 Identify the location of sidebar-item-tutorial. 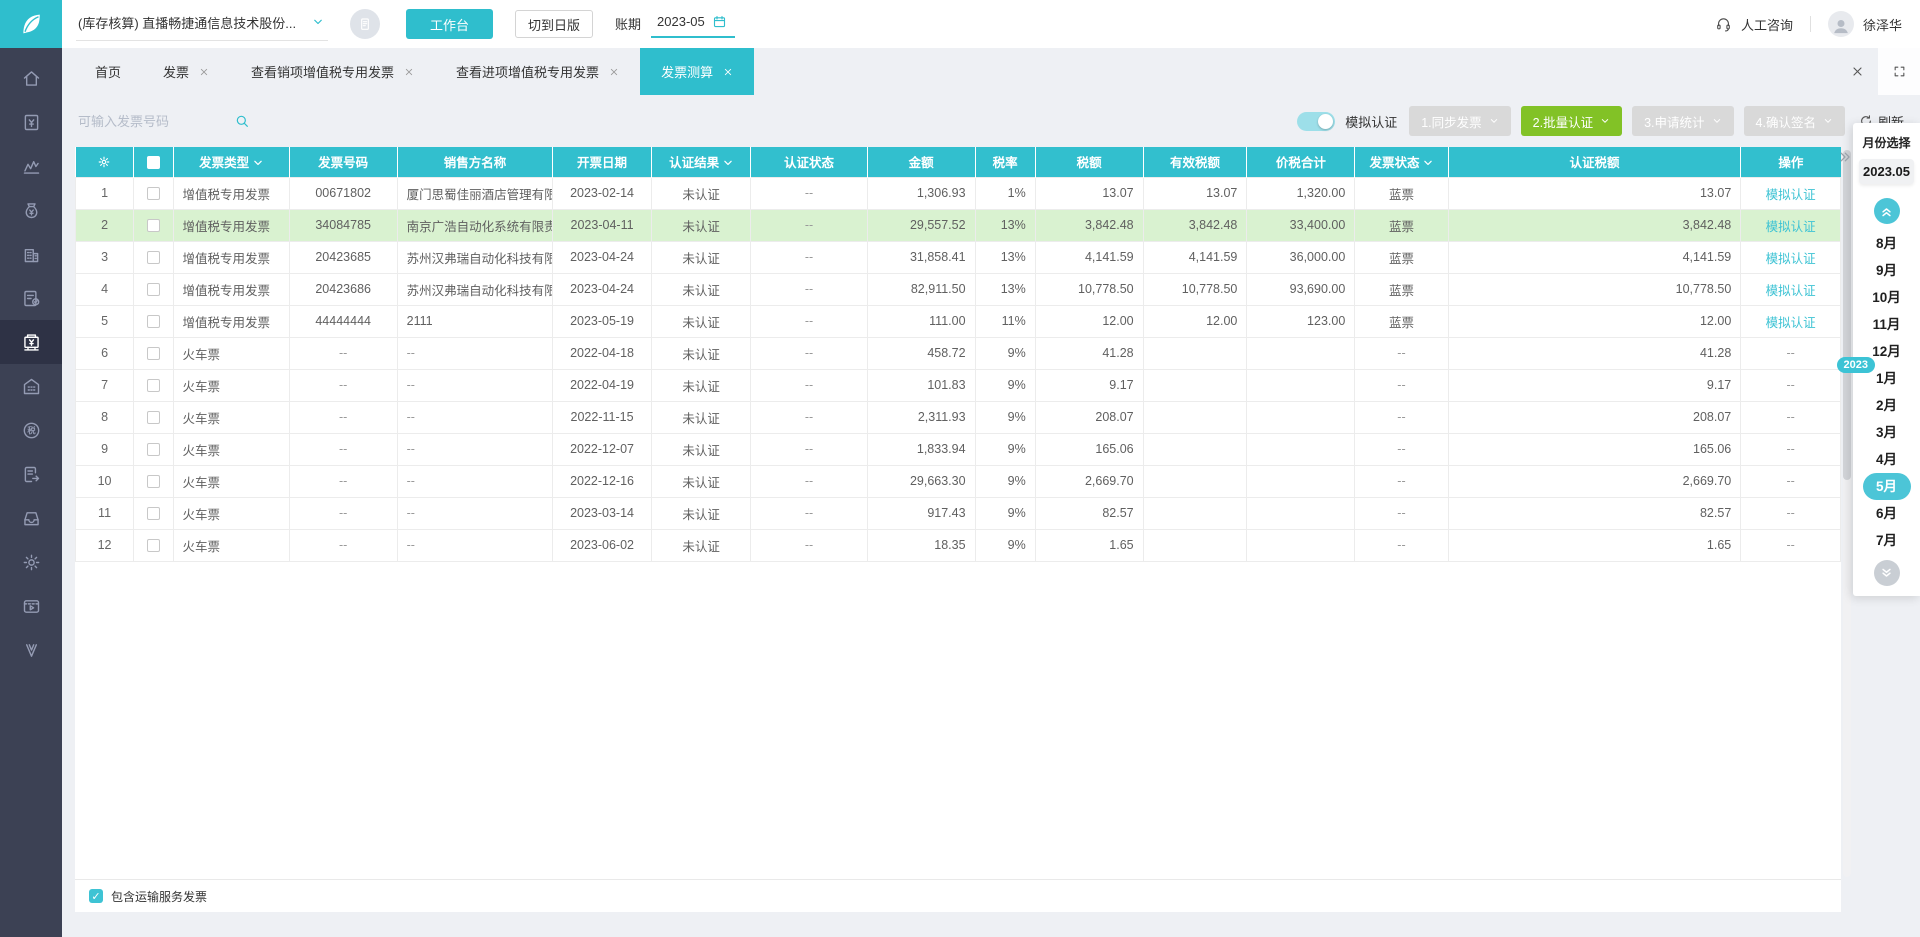
(31, 606).